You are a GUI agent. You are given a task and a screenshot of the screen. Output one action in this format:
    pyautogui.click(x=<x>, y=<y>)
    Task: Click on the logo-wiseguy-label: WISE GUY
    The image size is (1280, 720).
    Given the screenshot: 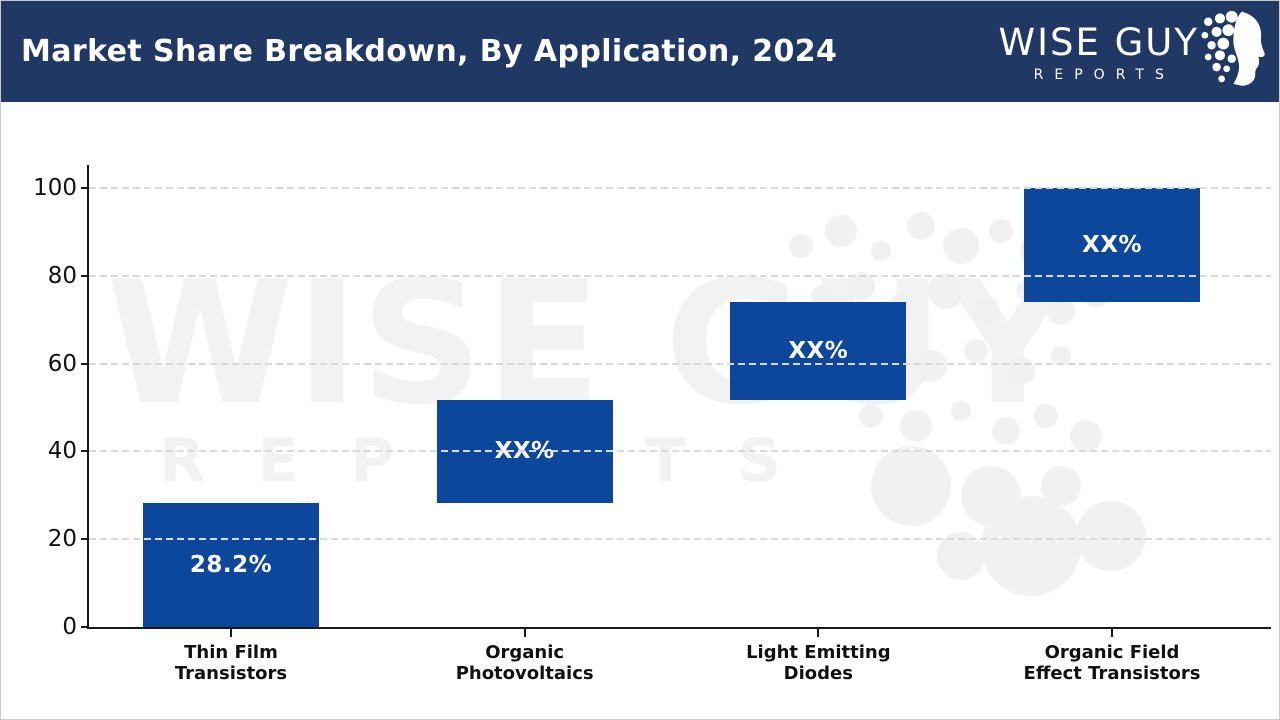 What is the action you would take?
    pyautogui.click(x=1098, y=42)
    